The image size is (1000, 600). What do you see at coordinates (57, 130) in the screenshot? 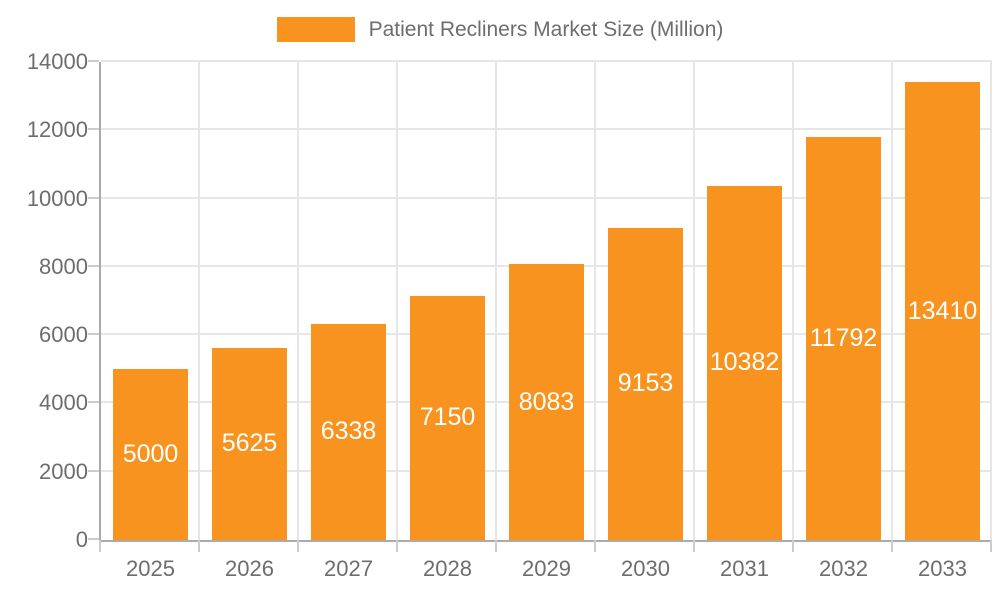
I see `y-tick-label: 12000` at bounding box center [57, 130].